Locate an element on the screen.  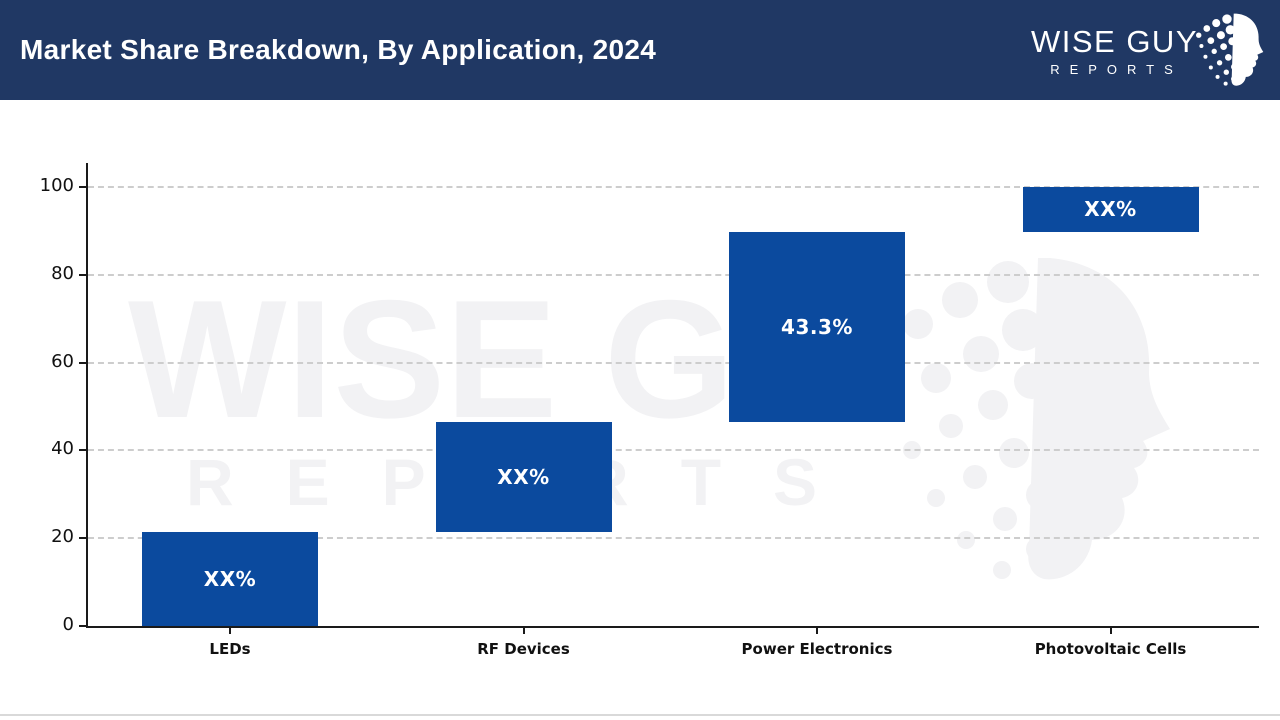
y-tick-label: 80 is located at coordinates (62, 273).